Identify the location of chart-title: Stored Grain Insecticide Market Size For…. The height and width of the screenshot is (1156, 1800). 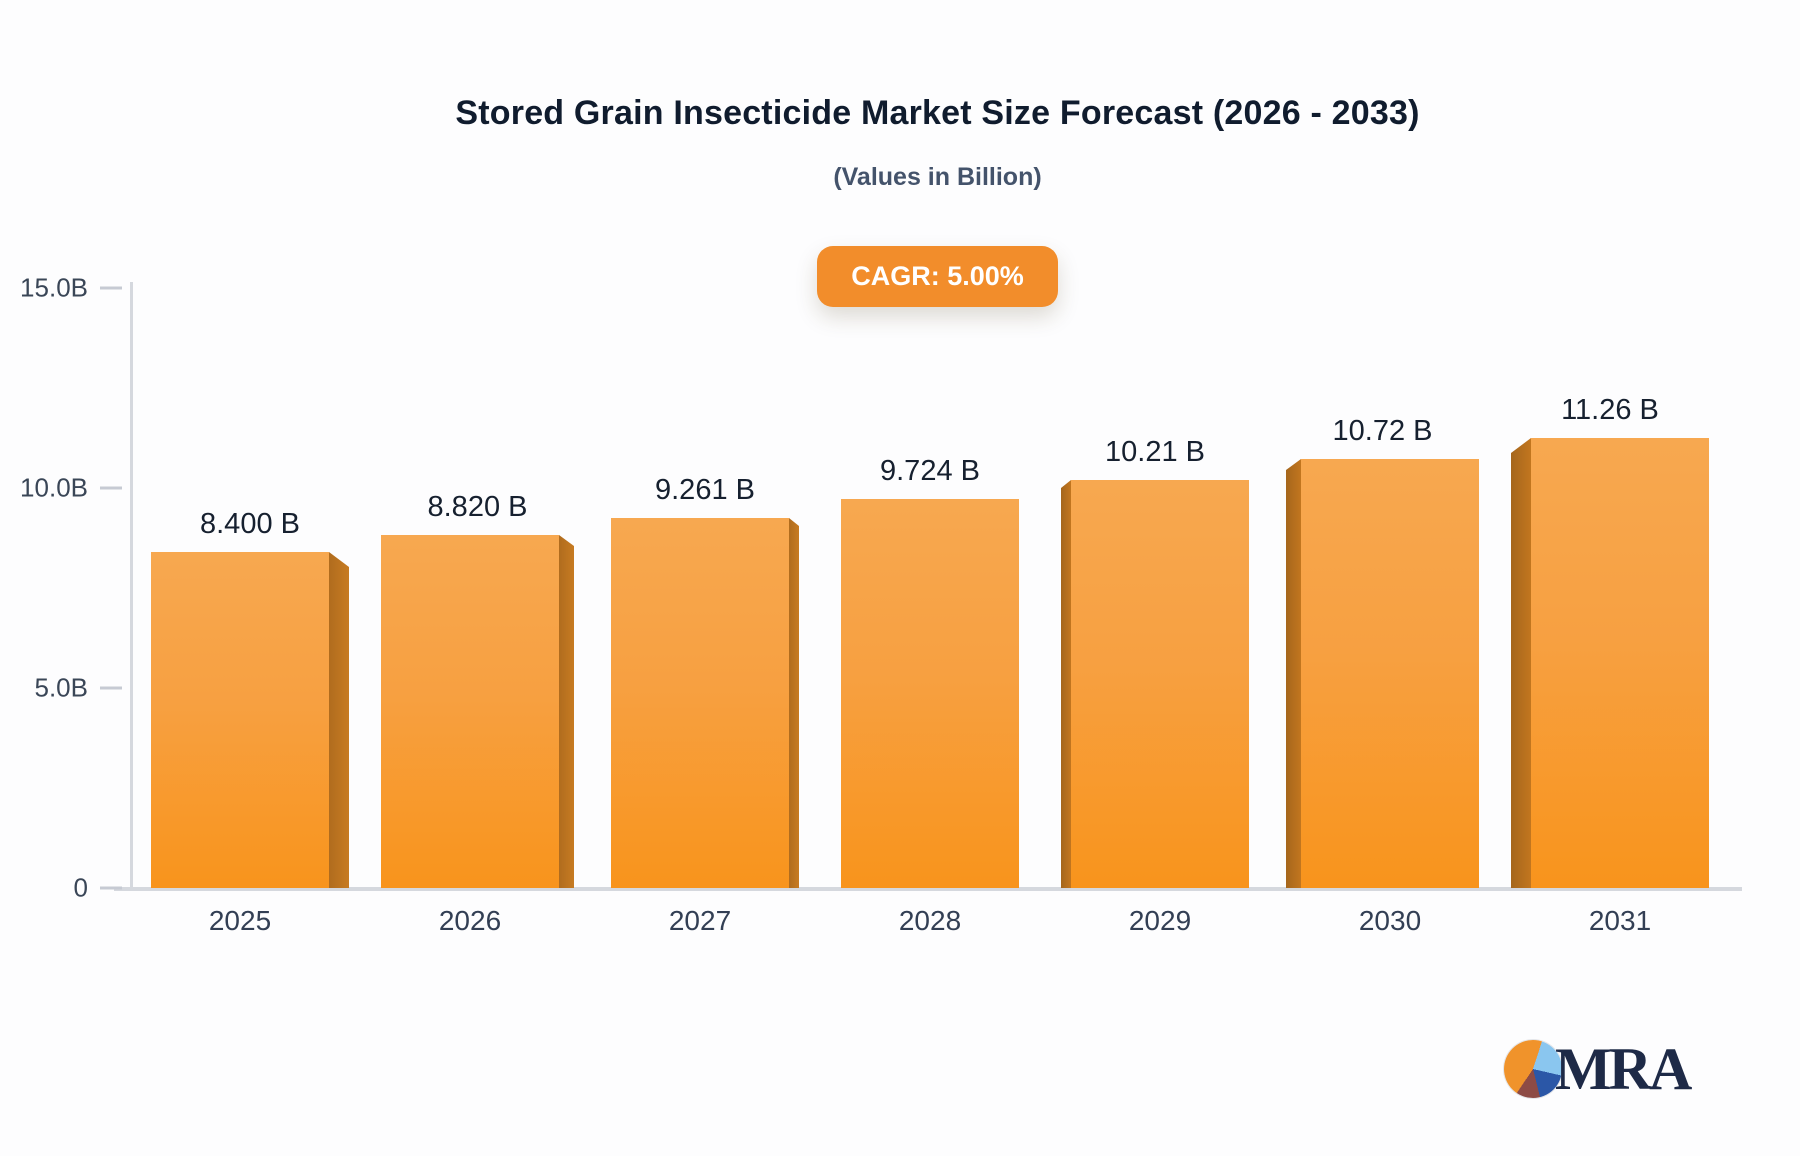
(937, 113).